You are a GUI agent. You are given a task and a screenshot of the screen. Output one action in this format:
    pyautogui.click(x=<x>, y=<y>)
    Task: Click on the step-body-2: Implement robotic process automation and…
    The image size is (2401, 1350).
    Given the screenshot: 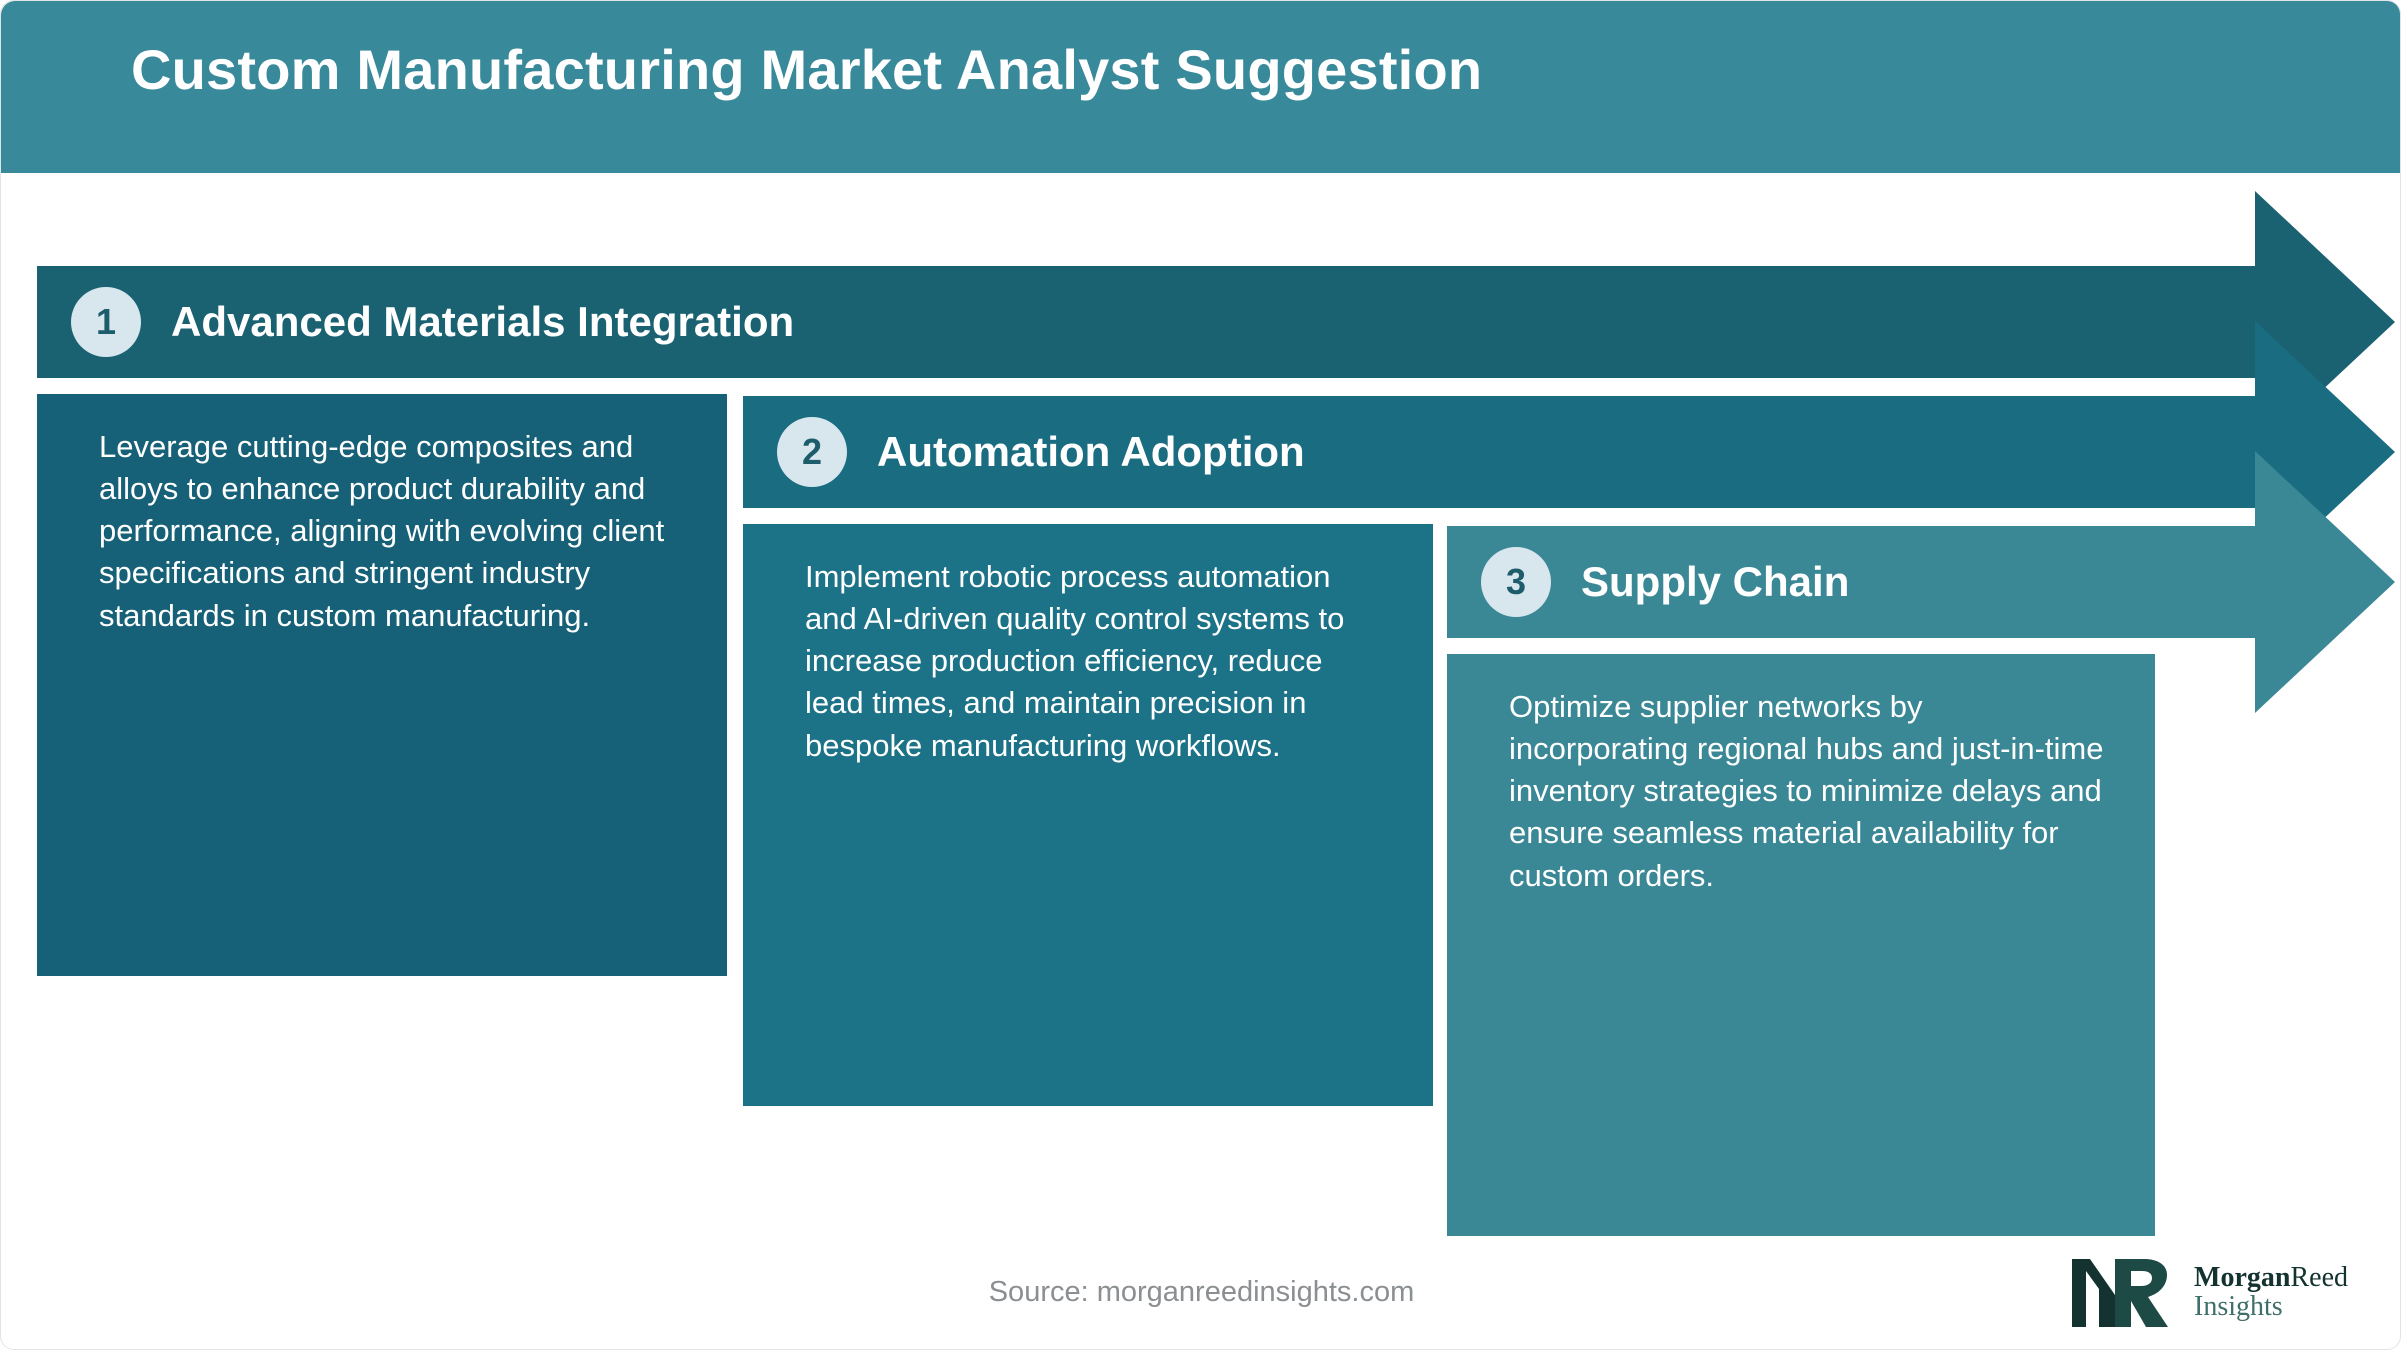 What is the action you would take?
    pyautogui.click(x=1088, y=815)
    